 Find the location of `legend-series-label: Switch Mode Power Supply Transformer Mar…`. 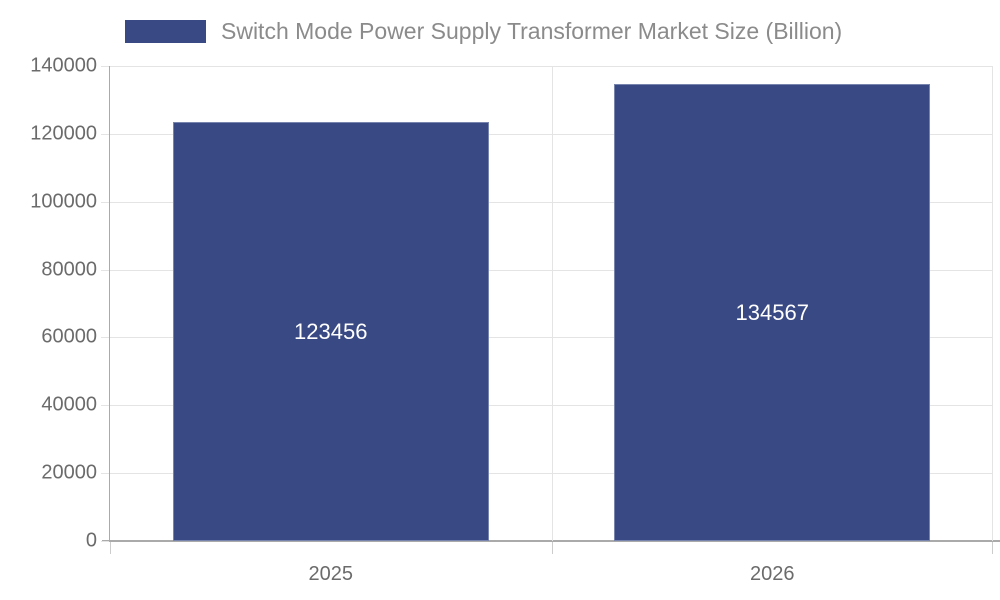

legend-series-label: Switch Mode Power Supply Transformer Mar… is located at coordinates (532, 30).